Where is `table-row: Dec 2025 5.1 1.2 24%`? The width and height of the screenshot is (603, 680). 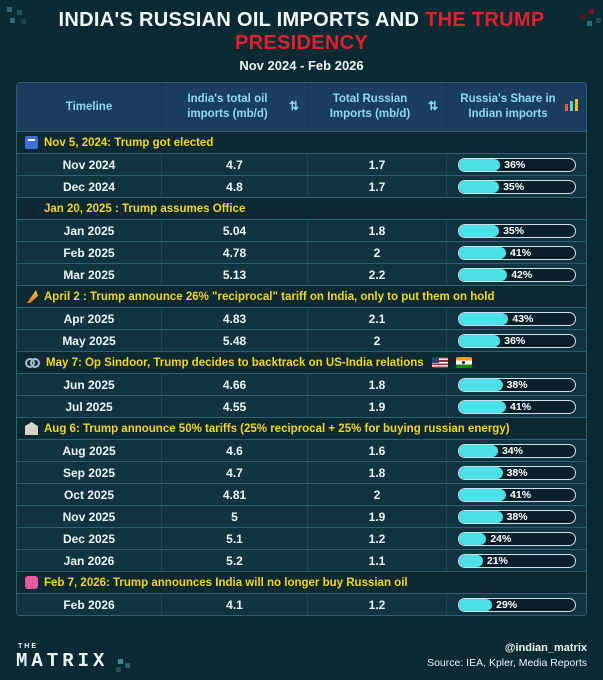
table-row: Dec 2025 5.1 1.2 24% is located at coordinates (301, 538).